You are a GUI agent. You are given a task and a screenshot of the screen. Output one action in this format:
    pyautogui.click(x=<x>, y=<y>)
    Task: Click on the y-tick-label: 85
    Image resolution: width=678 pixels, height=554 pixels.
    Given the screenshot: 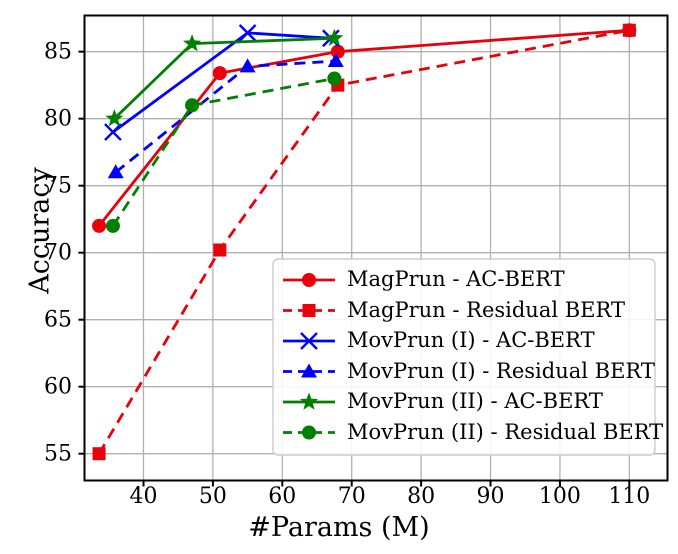 What is the action you would take?
    pyautogui.click(x=58, y=52)
    